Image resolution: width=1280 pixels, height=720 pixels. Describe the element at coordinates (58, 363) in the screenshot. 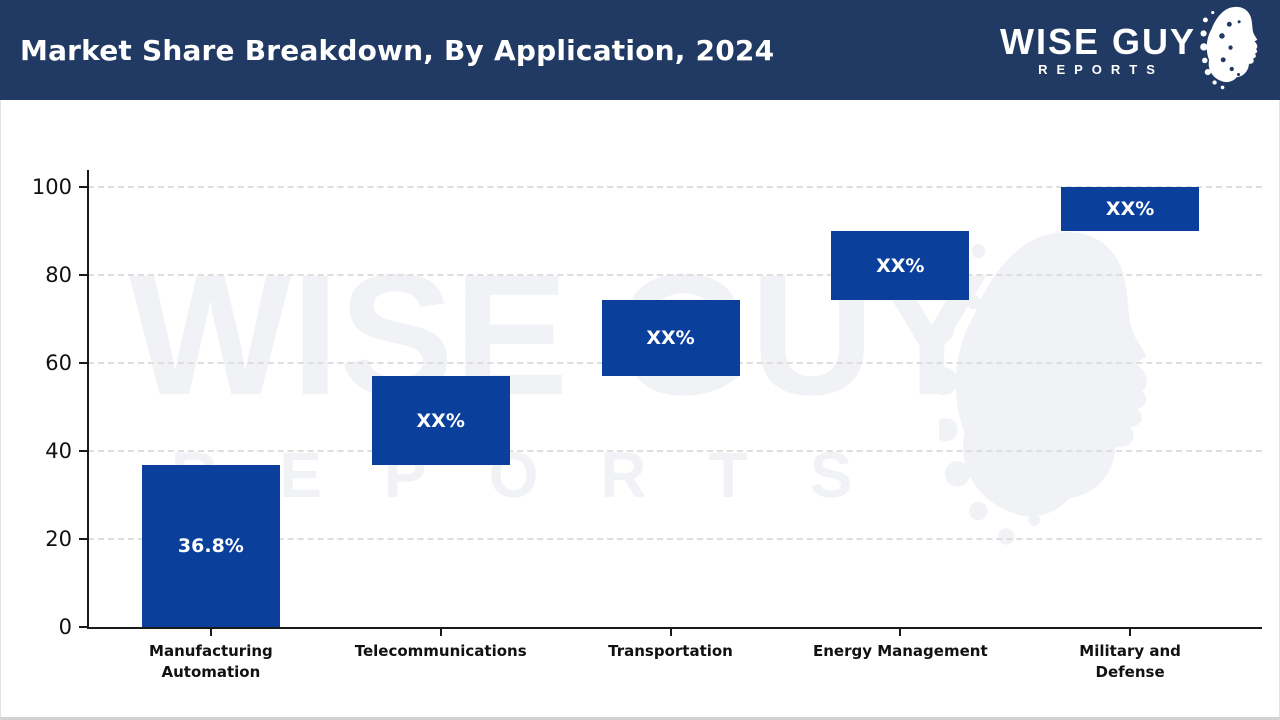

I see `y-tick-label-60: 60` at that location.